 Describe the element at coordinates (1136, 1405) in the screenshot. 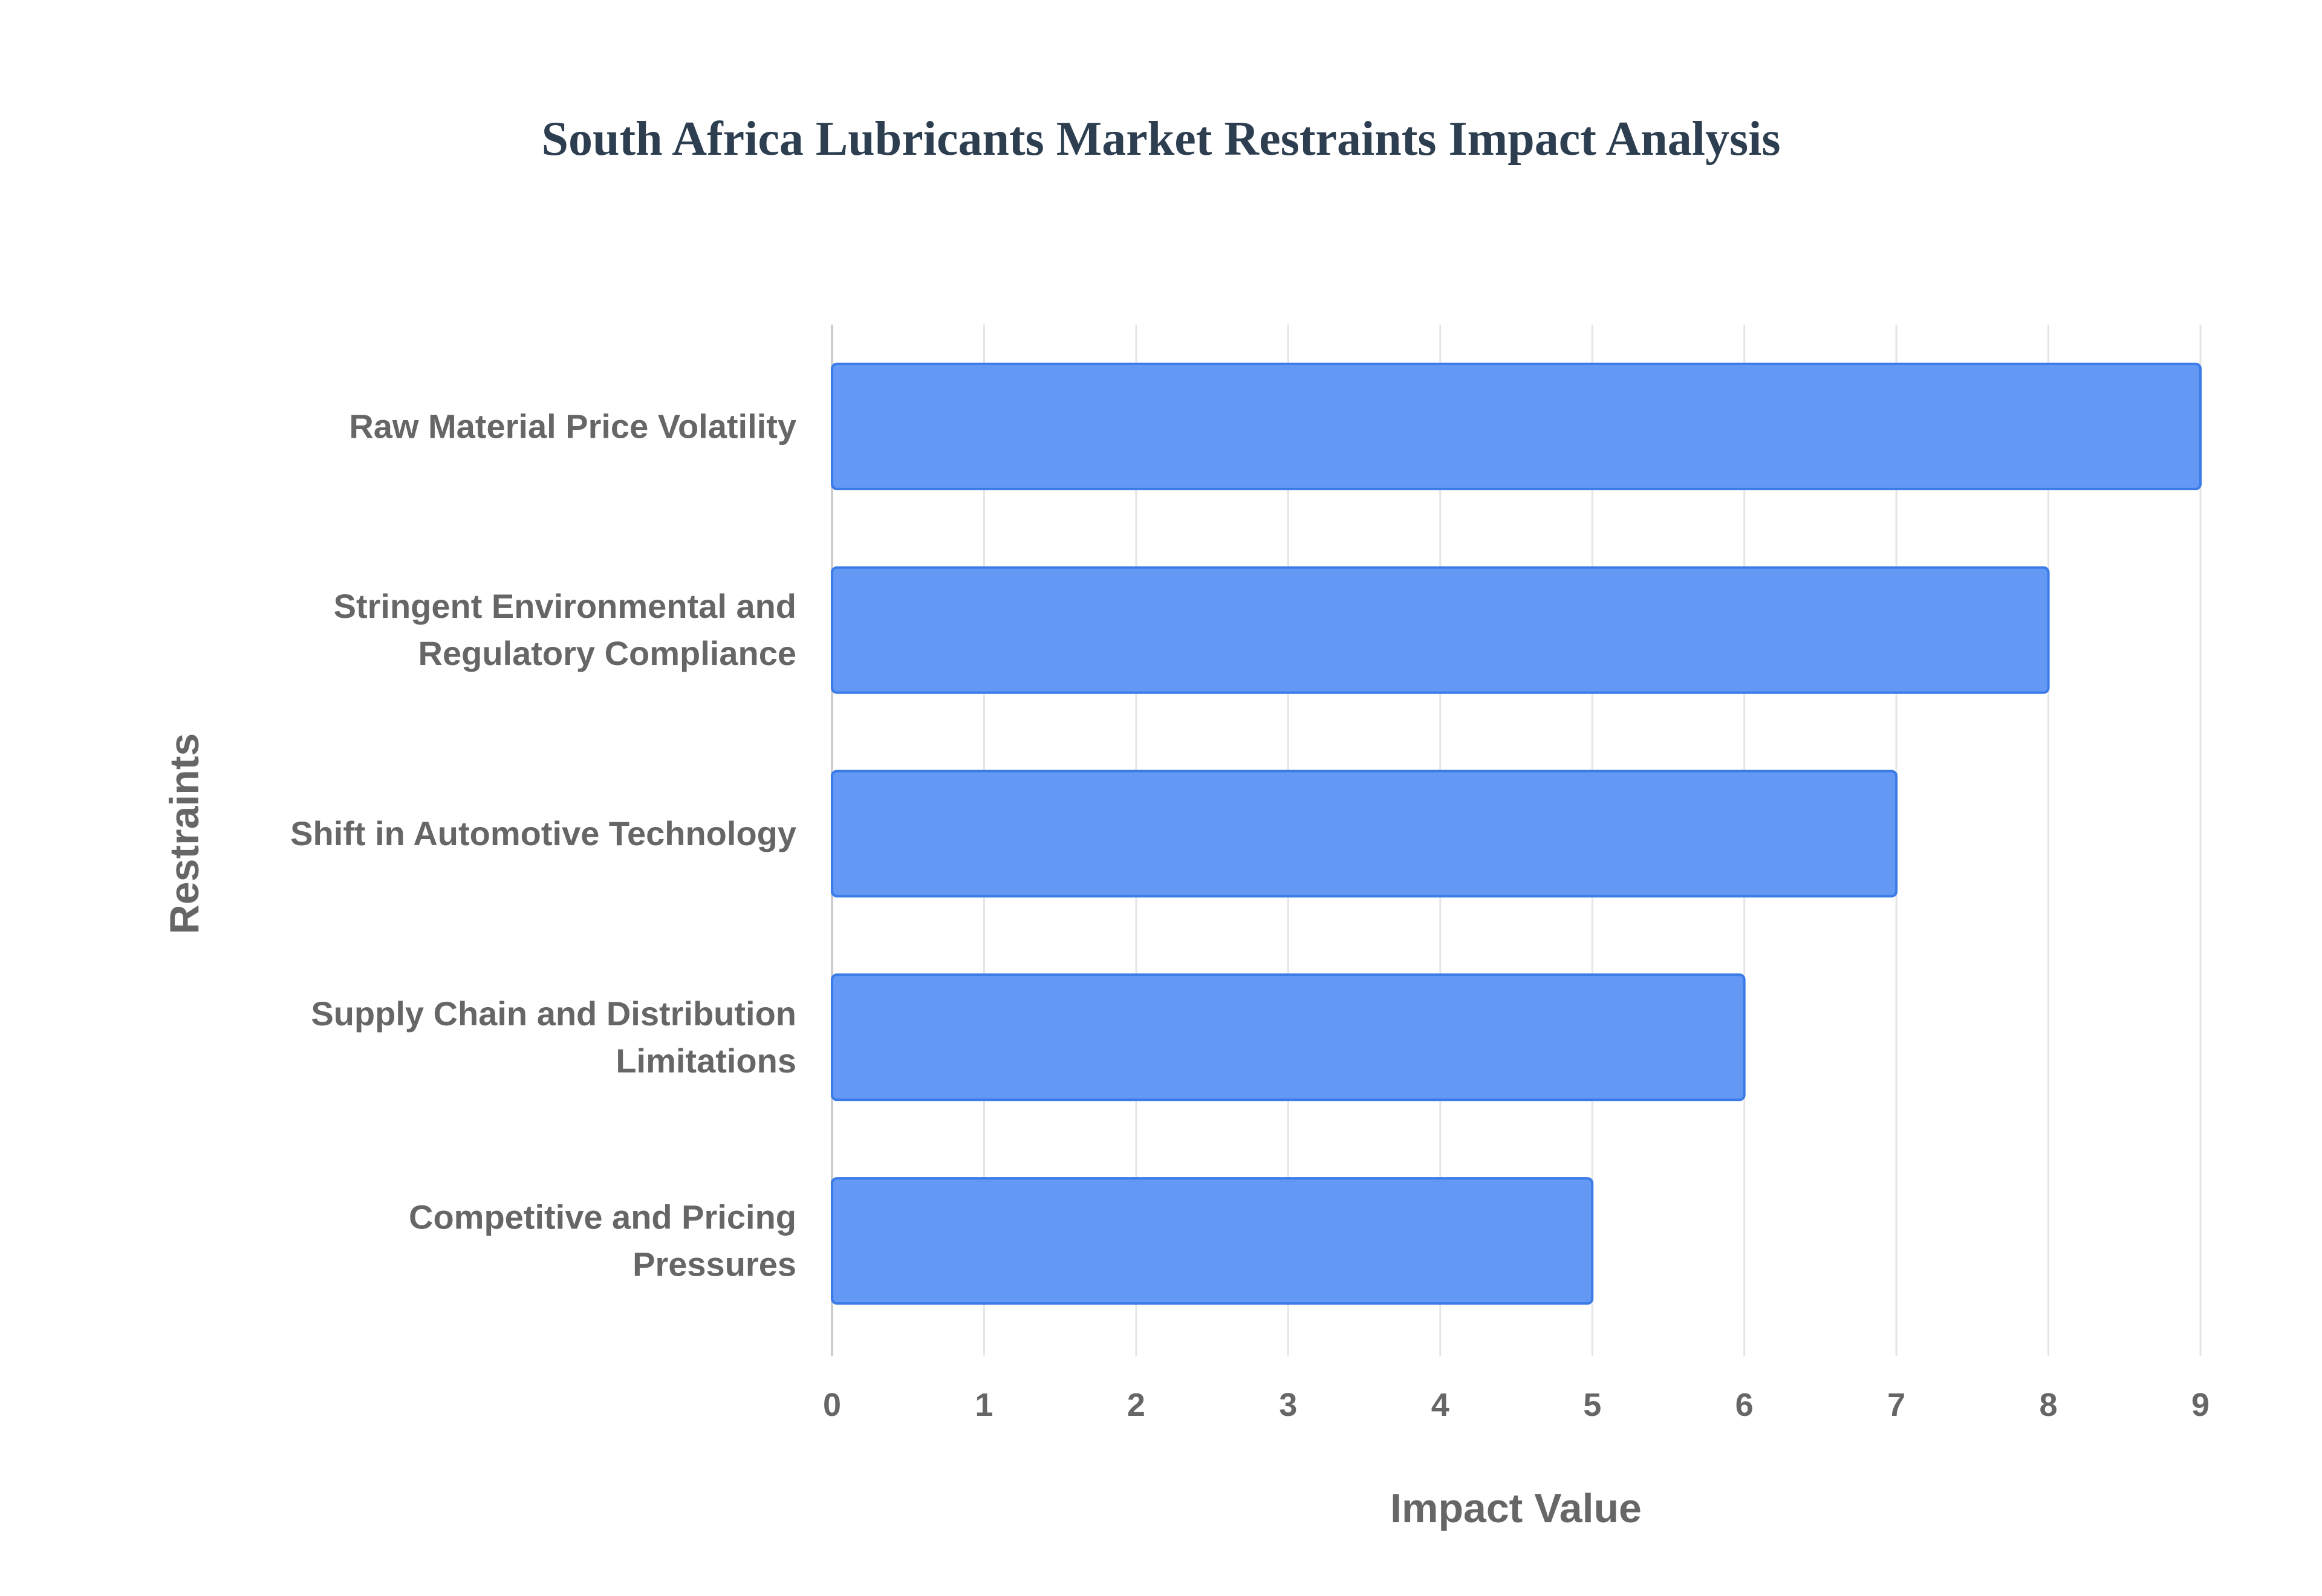

I see `x-tick-label: 2` at that location.